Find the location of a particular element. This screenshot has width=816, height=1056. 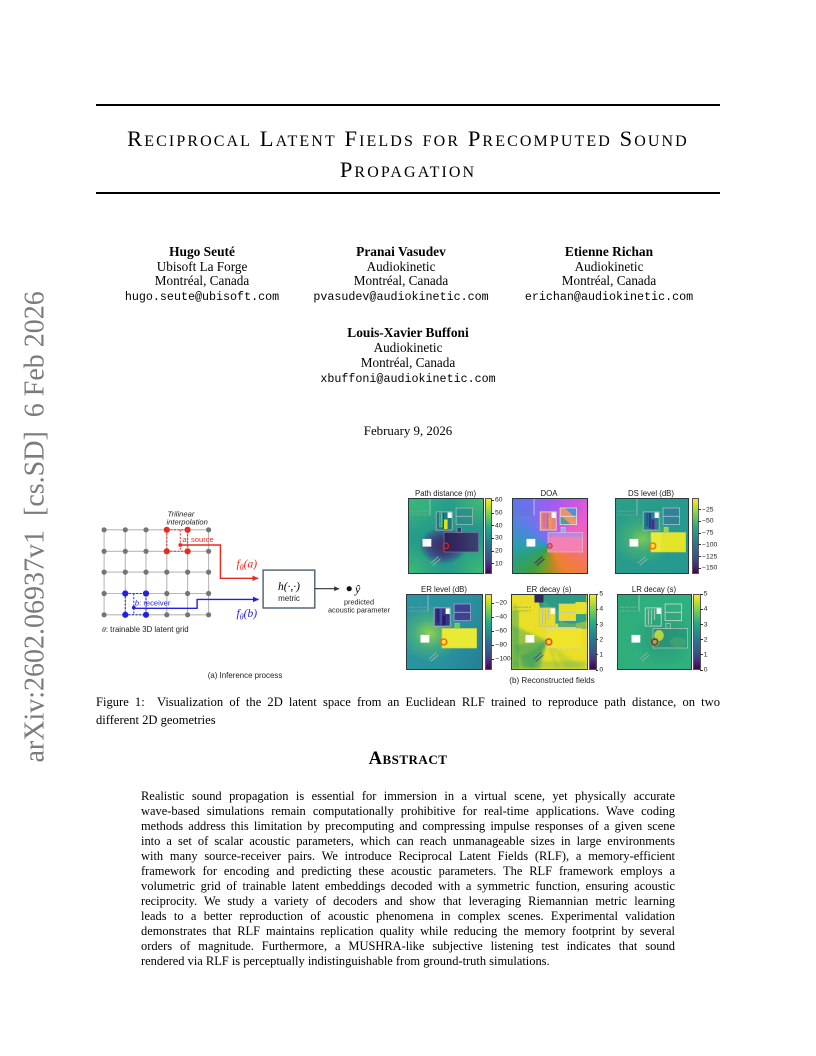

svg-text: b: receiver is located at coordinates (153, 602).